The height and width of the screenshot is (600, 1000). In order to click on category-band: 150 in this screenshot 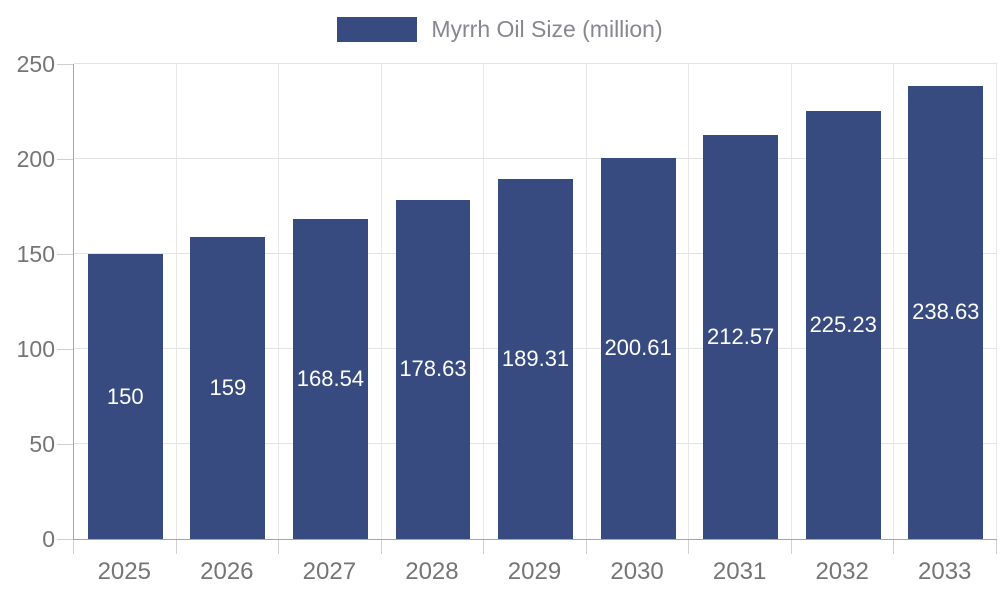, I will do `click(125, 301)`.